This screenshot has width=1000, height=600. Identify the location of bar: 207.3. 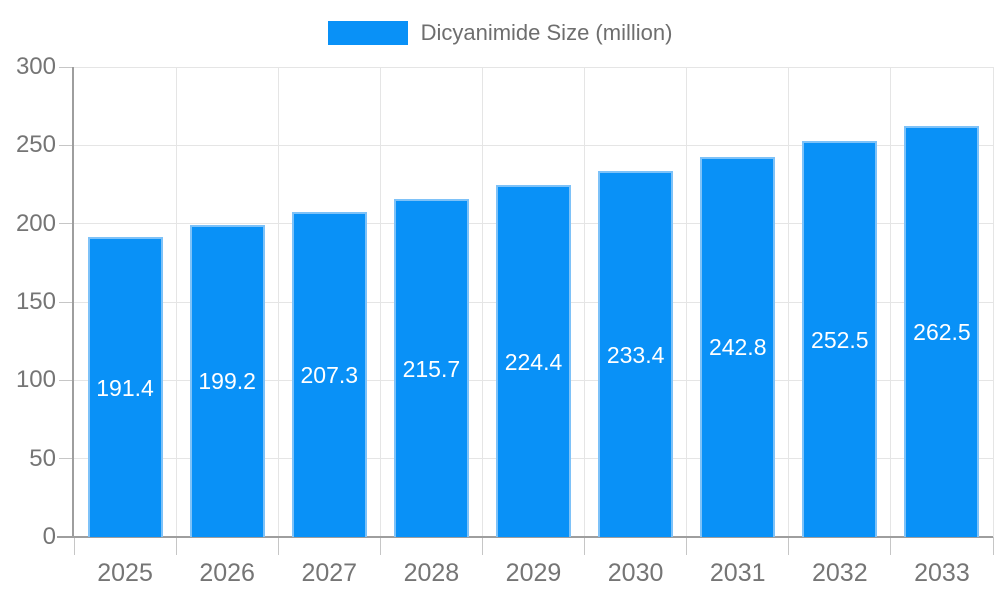
(329, 374).